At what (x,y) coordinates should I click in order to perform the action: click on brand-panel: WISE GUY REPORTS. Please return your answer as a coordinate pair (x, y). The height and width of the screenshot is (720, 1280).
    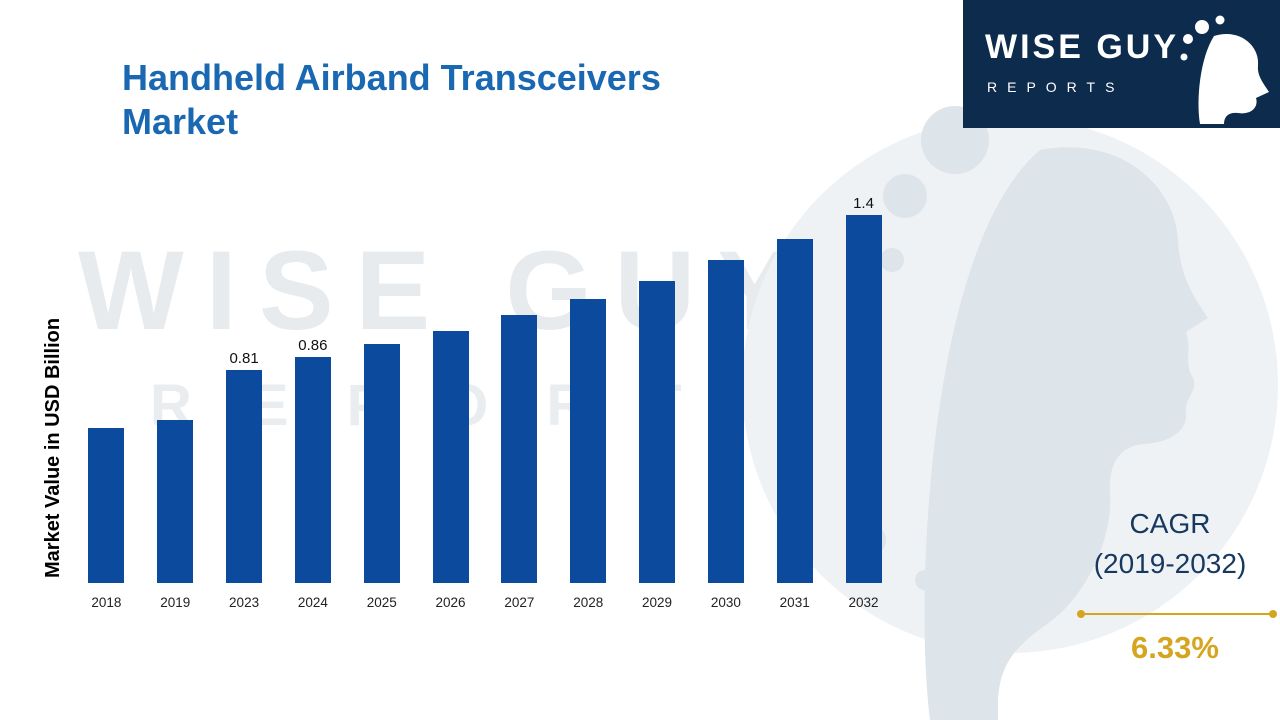
    Looking at the image, I should click on (1121, 64).